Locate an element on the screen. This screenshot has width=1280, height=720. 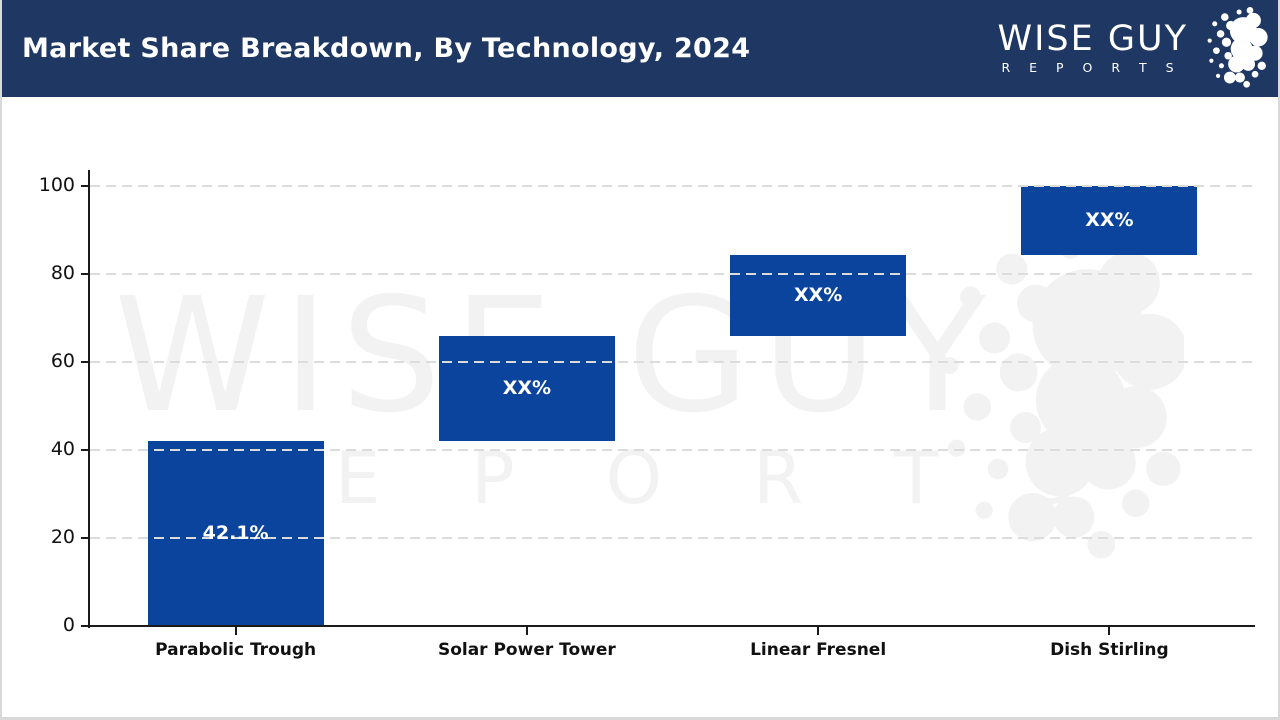
y-tick-label: 40 is located at coordinates (62, 448).